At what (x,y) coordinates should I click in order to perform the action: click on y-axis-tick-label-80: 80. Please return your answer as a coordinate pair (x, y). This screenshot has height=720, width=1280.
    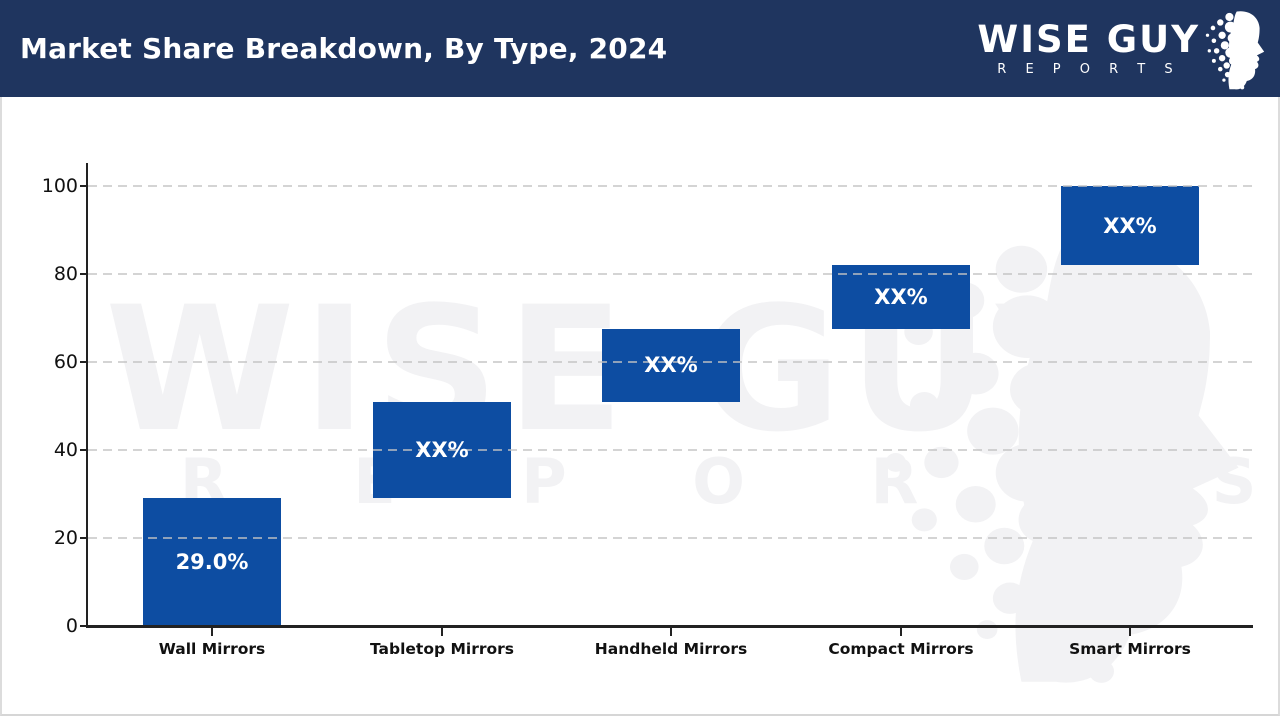
    Looking at the image, I should click on (65, 274).